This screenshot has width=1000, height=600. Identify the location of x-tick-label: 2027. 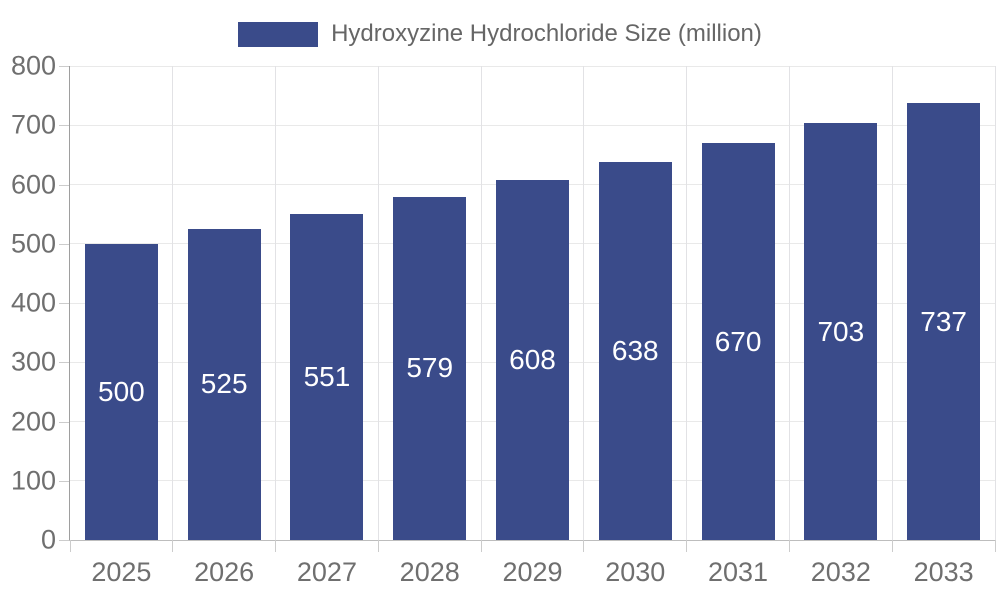
(326, 572).